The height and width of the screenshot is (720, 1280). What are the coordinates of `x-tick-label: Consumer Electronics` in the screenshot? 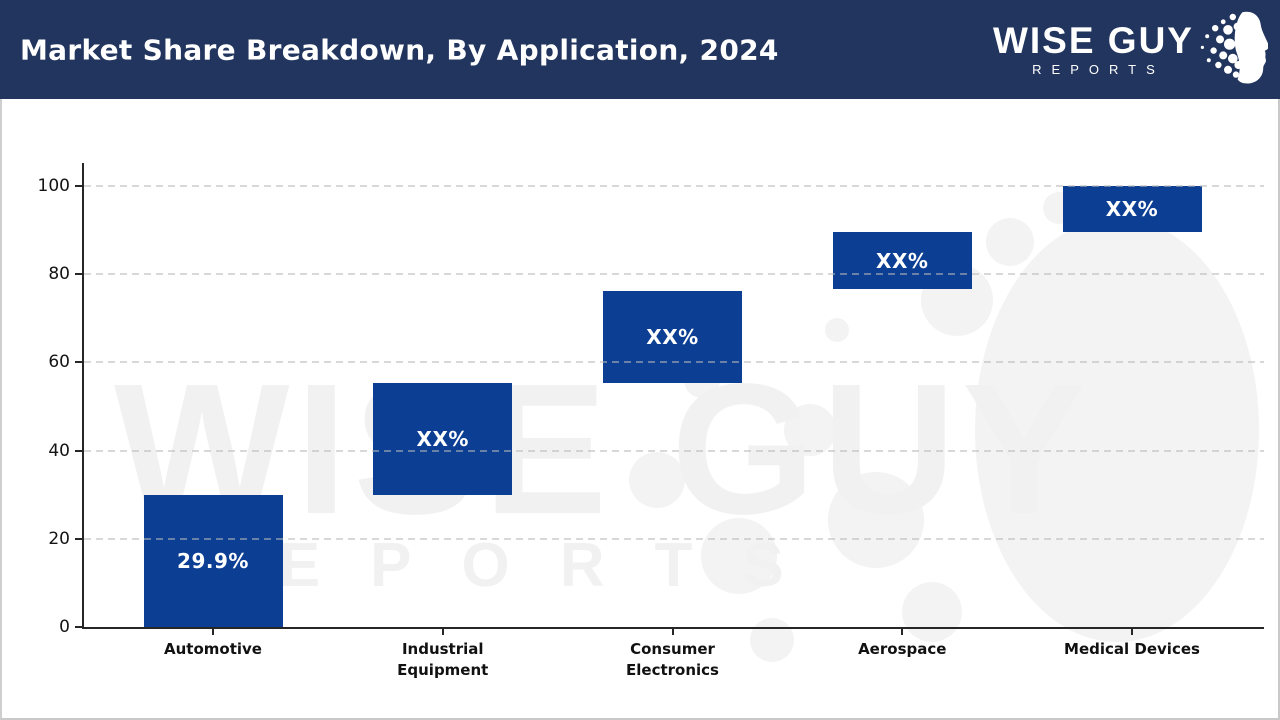 It's located at (672, 659).